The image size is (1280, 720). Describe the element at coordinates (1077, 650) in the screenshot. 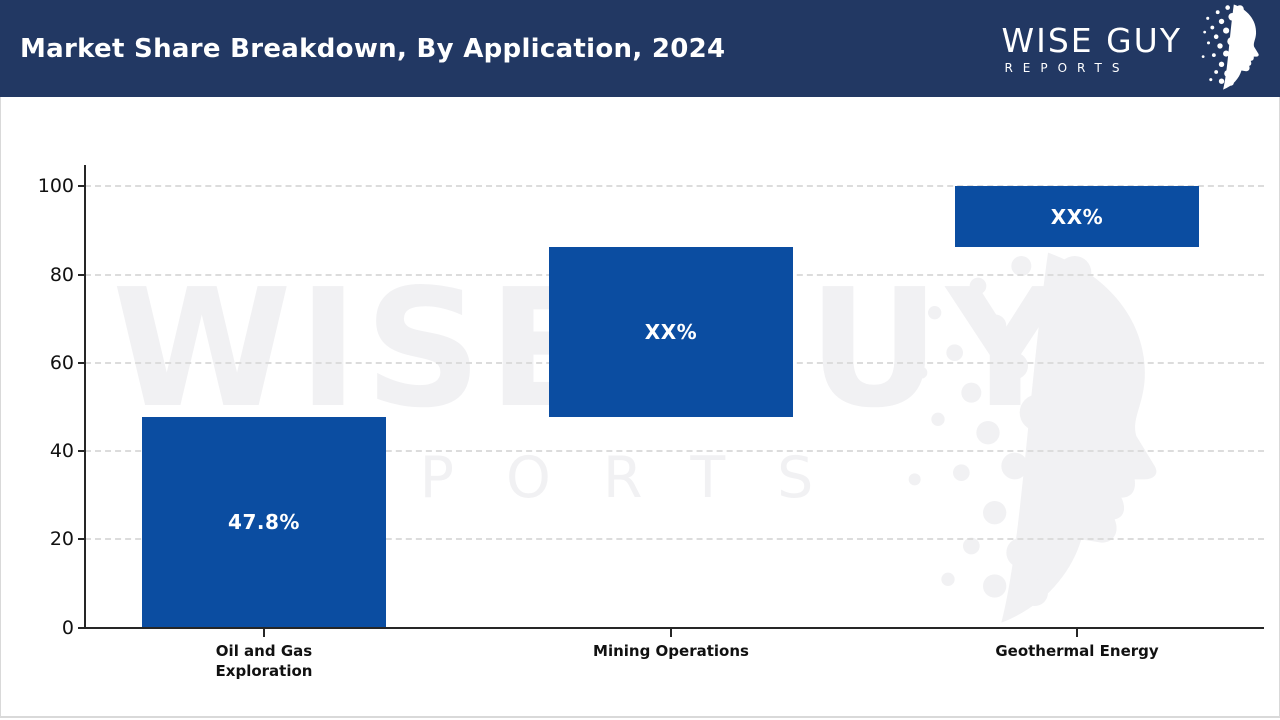

I see `category-label: Geothermal Energy` at that location.